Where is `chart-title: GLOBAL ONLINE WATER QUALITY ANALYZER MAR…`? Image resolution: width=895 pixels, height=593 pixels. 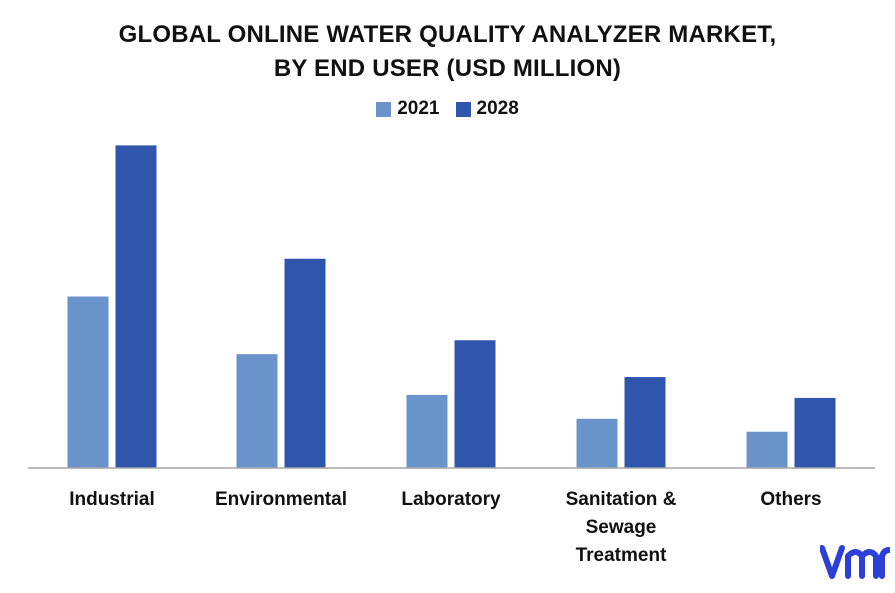 chart-title: GLOBAL ONLINE WATER QUALITY ANALYZER MAR… is located at coordinates (447, 52).